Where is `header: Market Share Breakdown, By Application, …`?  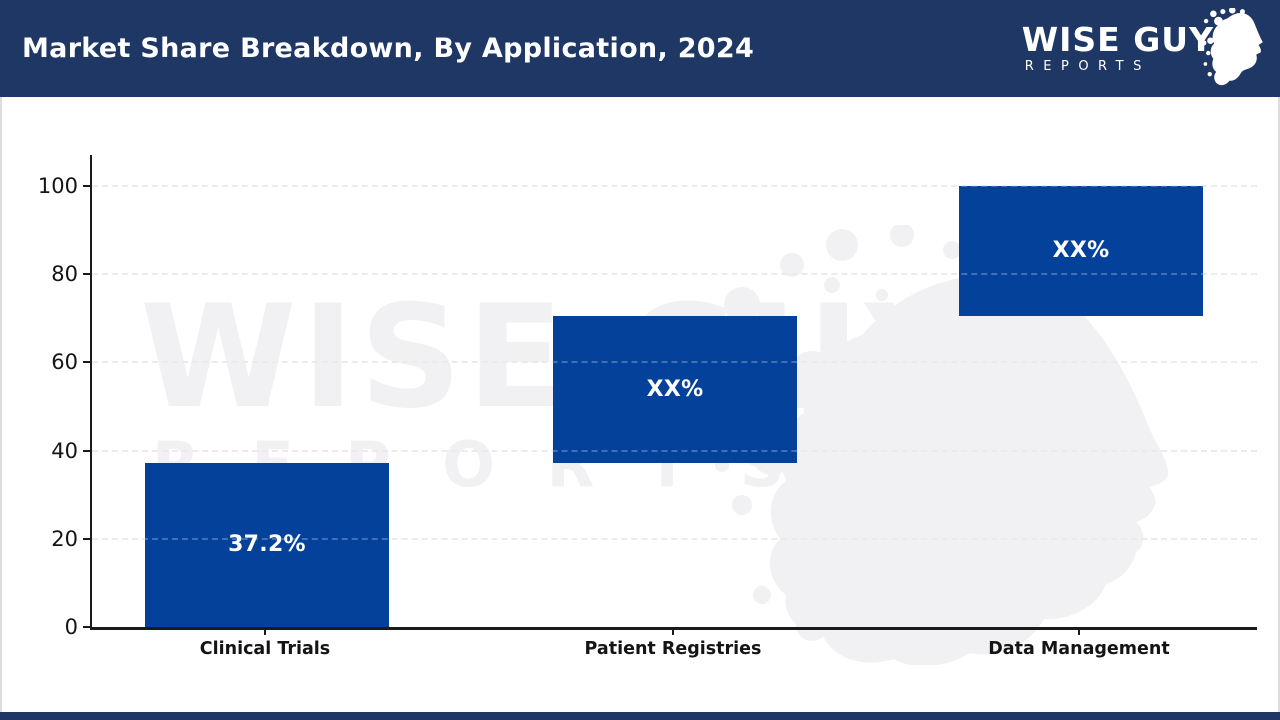 header: Market Share Breakdown, By Application, … is located at coordinates (640, 48).